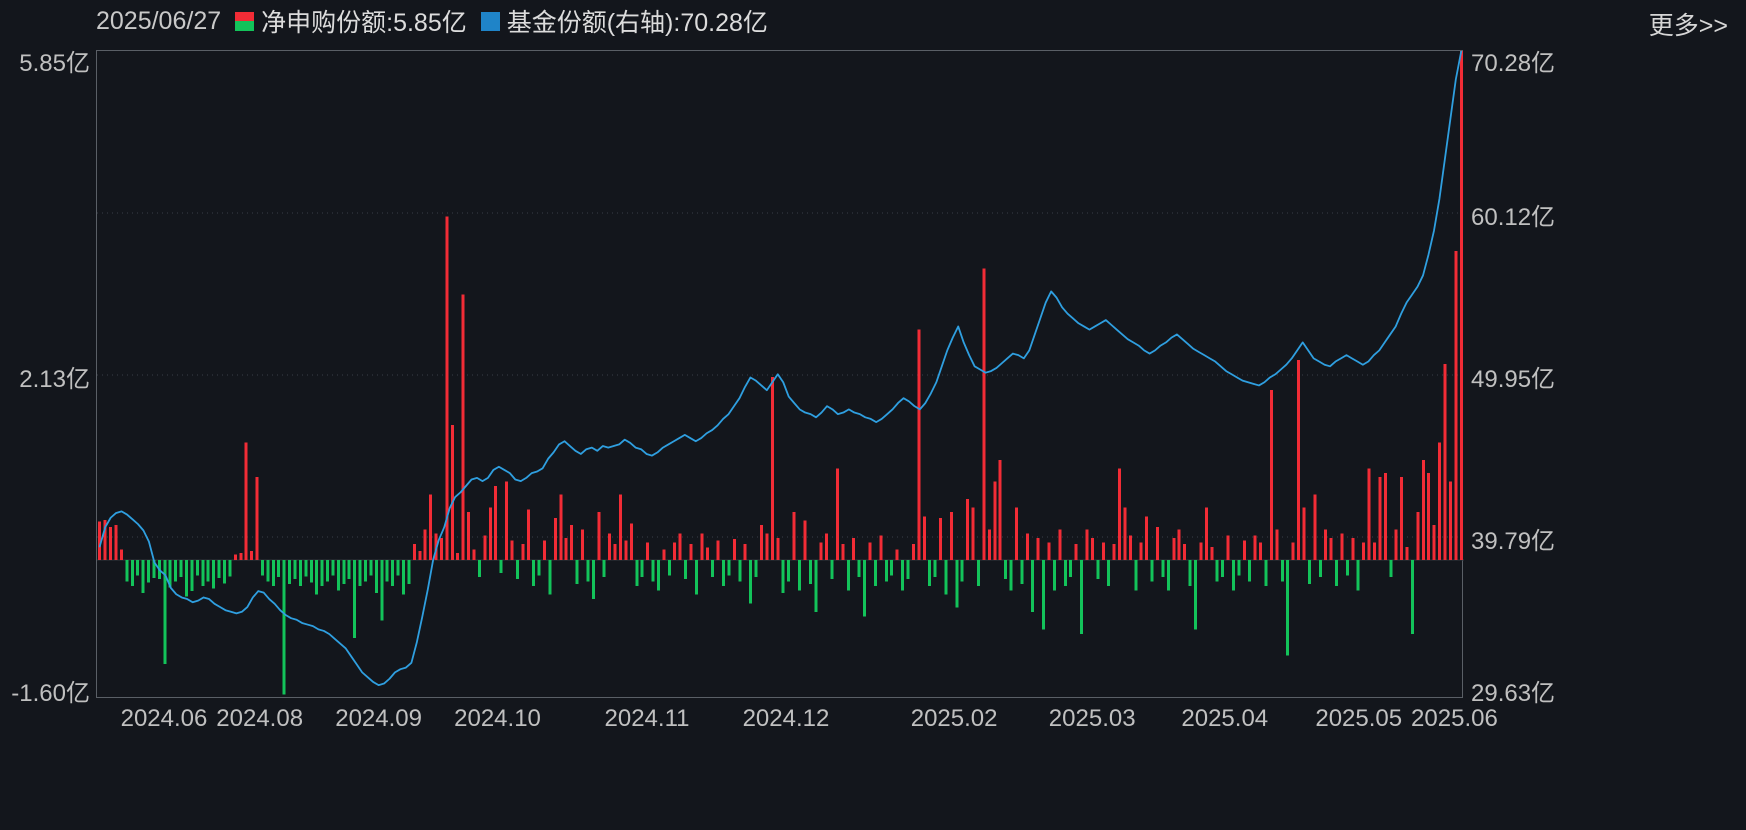  What do you see at coordinates (647, 718) in the screenshot?
I see `x-axis-tick-4: 2024.11` at bounding box center [647, 718].